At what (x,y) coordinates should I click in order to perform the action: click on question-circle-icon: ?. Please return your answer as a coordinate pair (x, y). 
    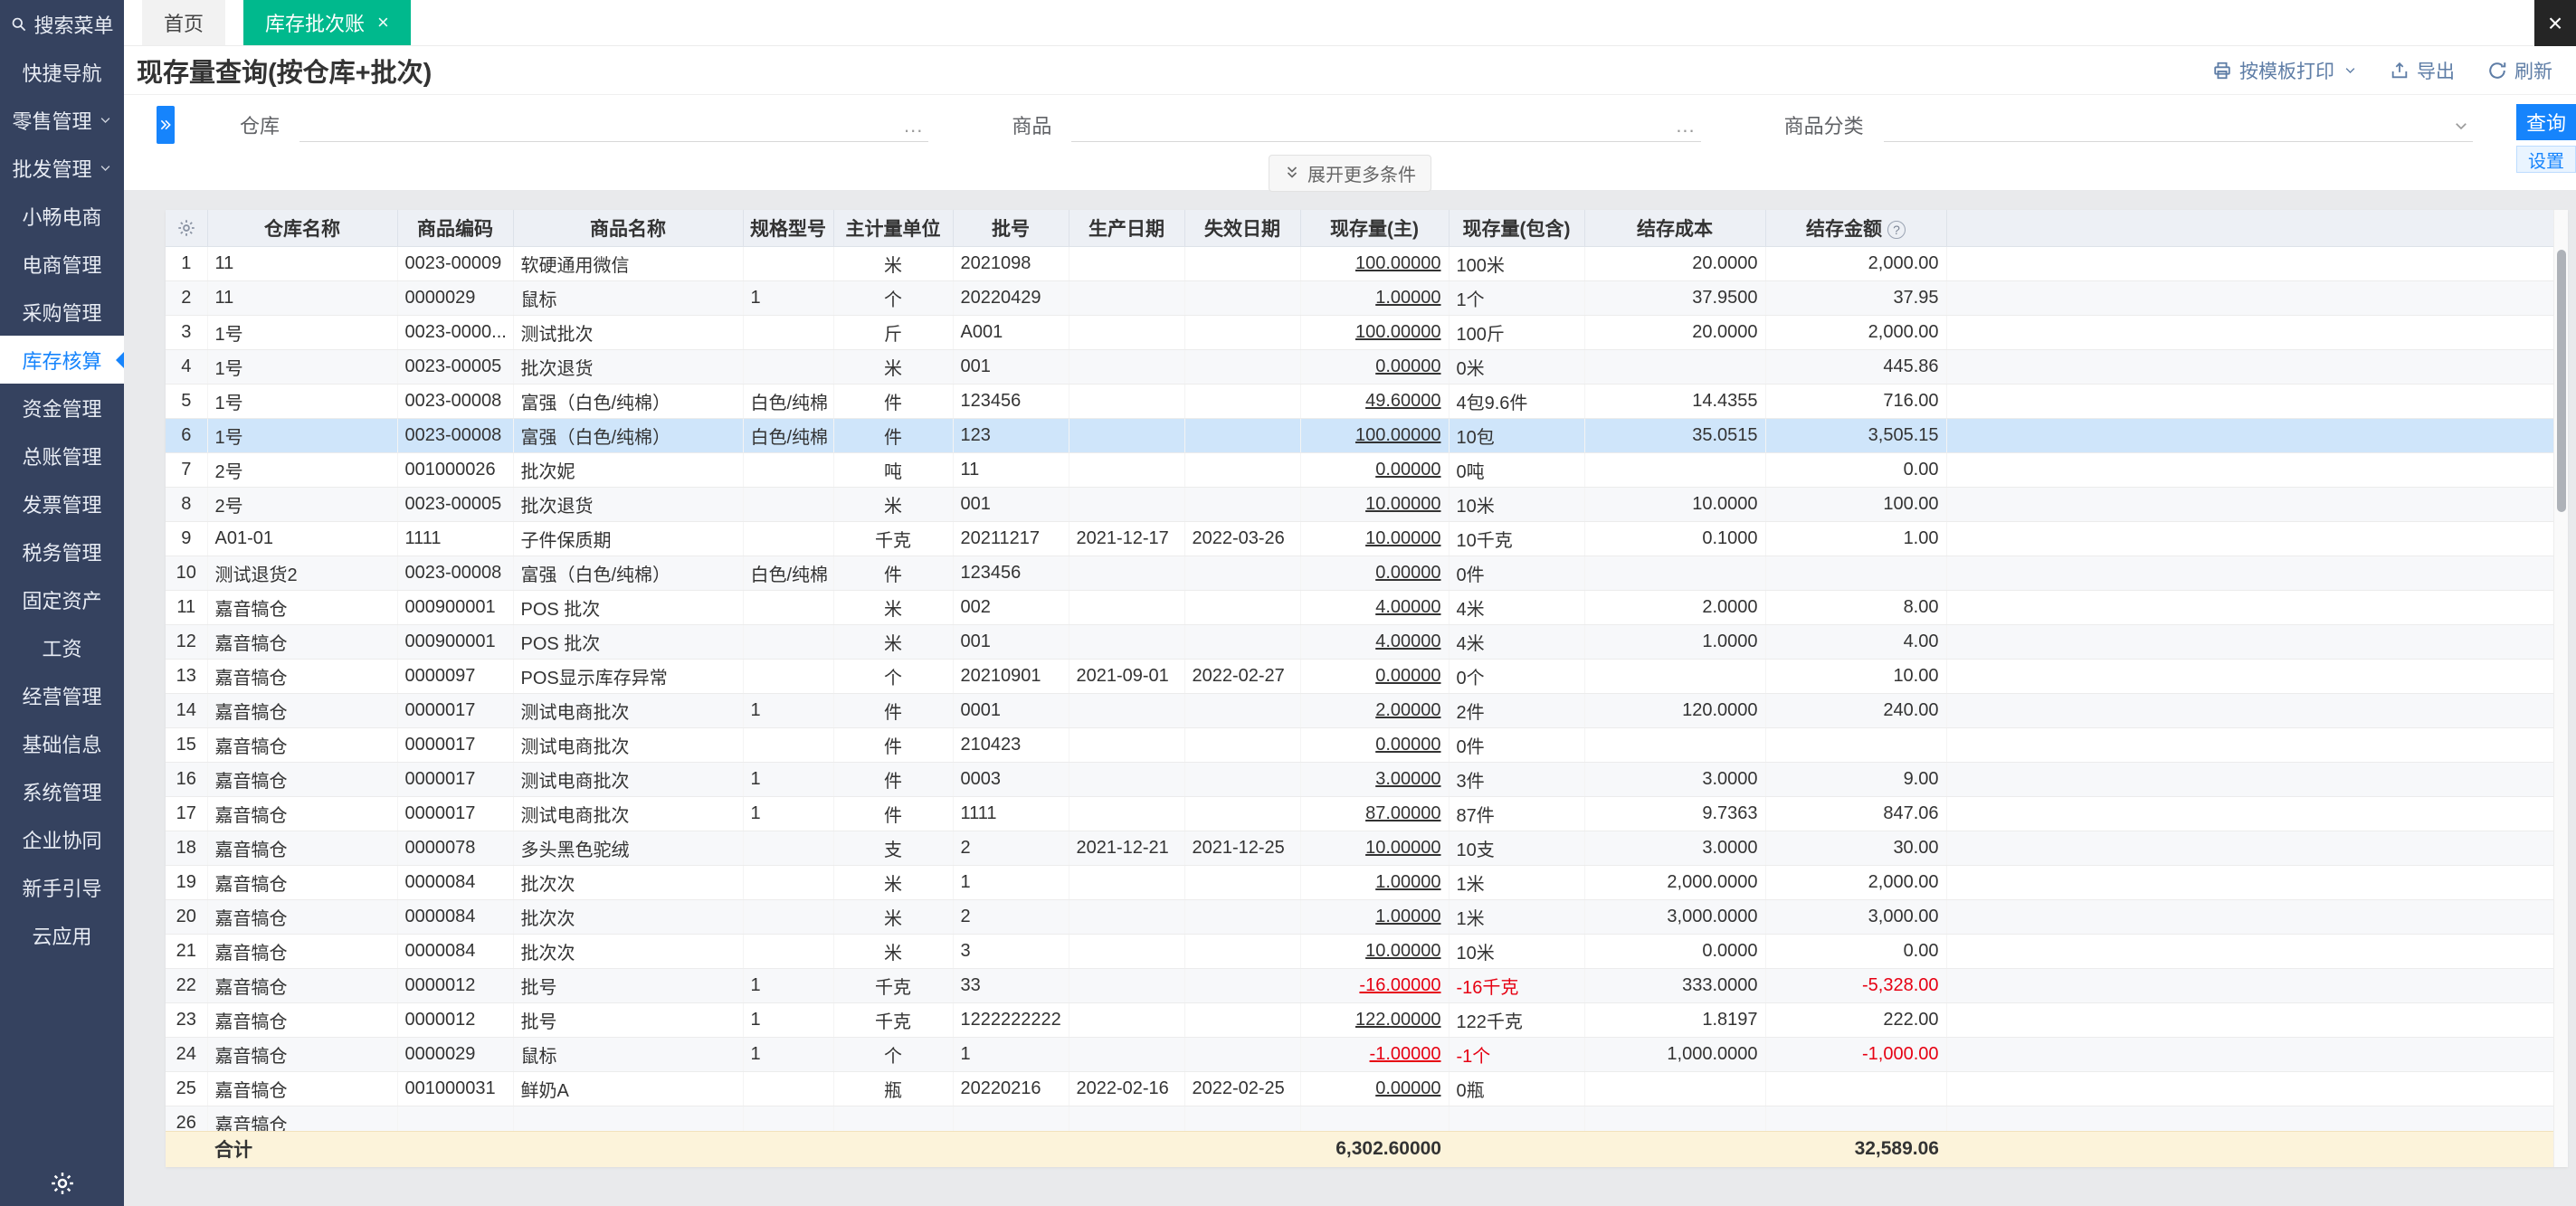
    Looking at the image, I should click on (1897, 230).